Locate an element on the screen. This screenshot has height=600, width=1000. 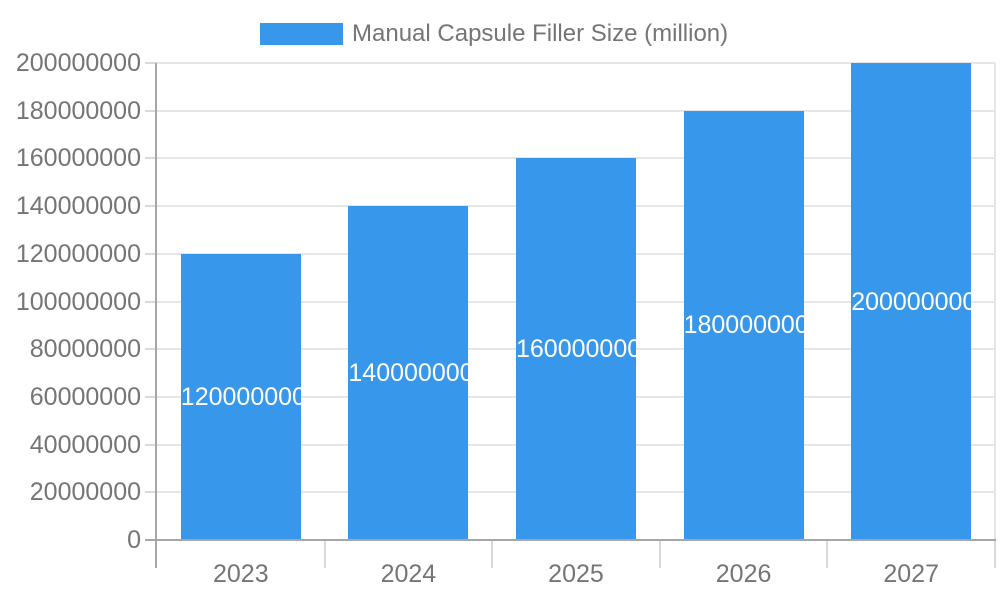
y-axis-label: 100000000 is located at coordinates (78, 301).